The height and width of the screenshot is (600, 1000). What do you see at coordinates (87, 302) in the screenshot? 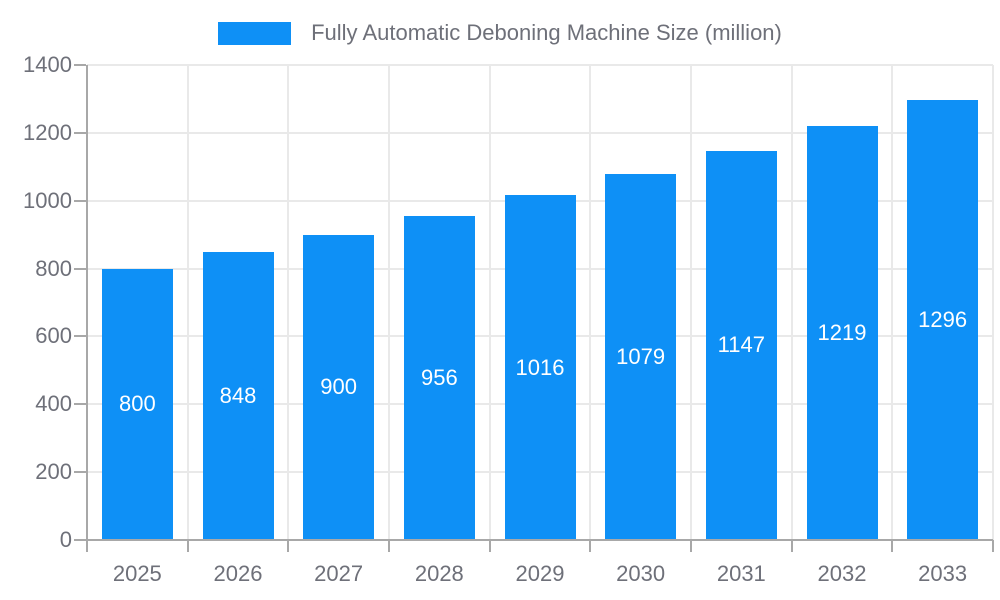
I see `y-axis-line` at bounding box center [87, 302].